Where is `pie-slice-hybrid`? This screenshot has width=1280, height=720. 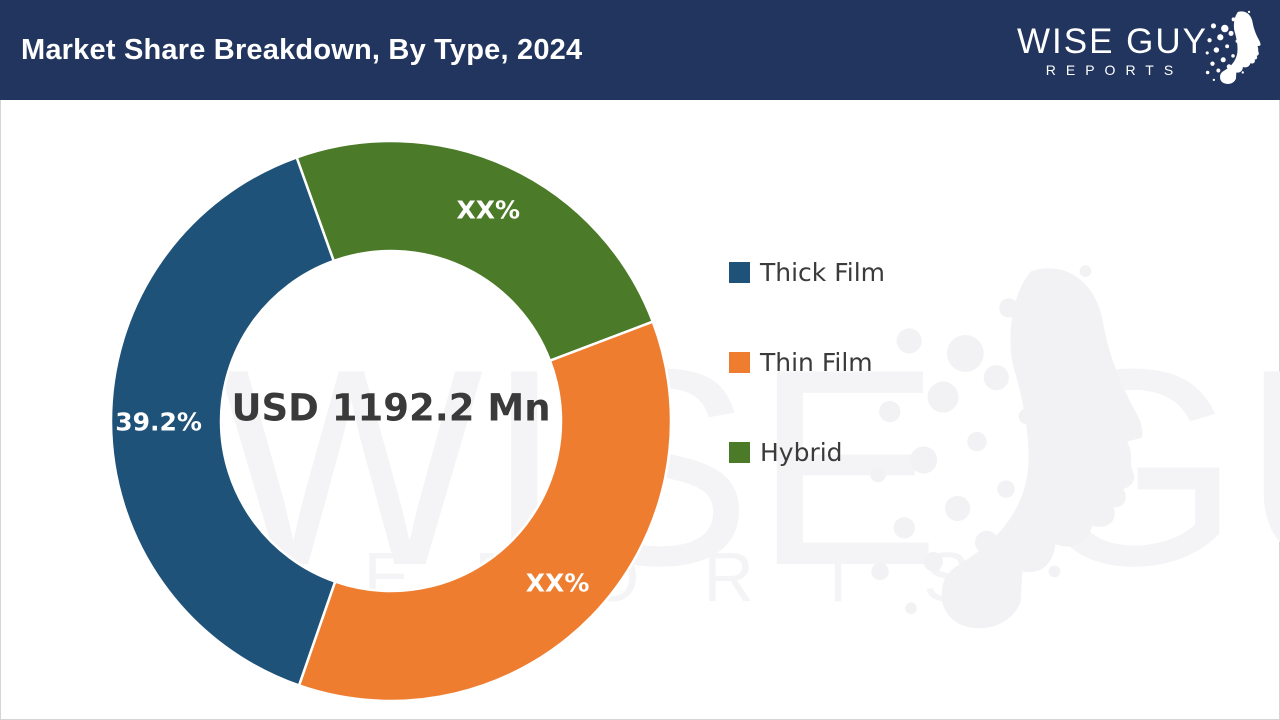 pie-slice-hybrid is located at coordinates (475, 251).